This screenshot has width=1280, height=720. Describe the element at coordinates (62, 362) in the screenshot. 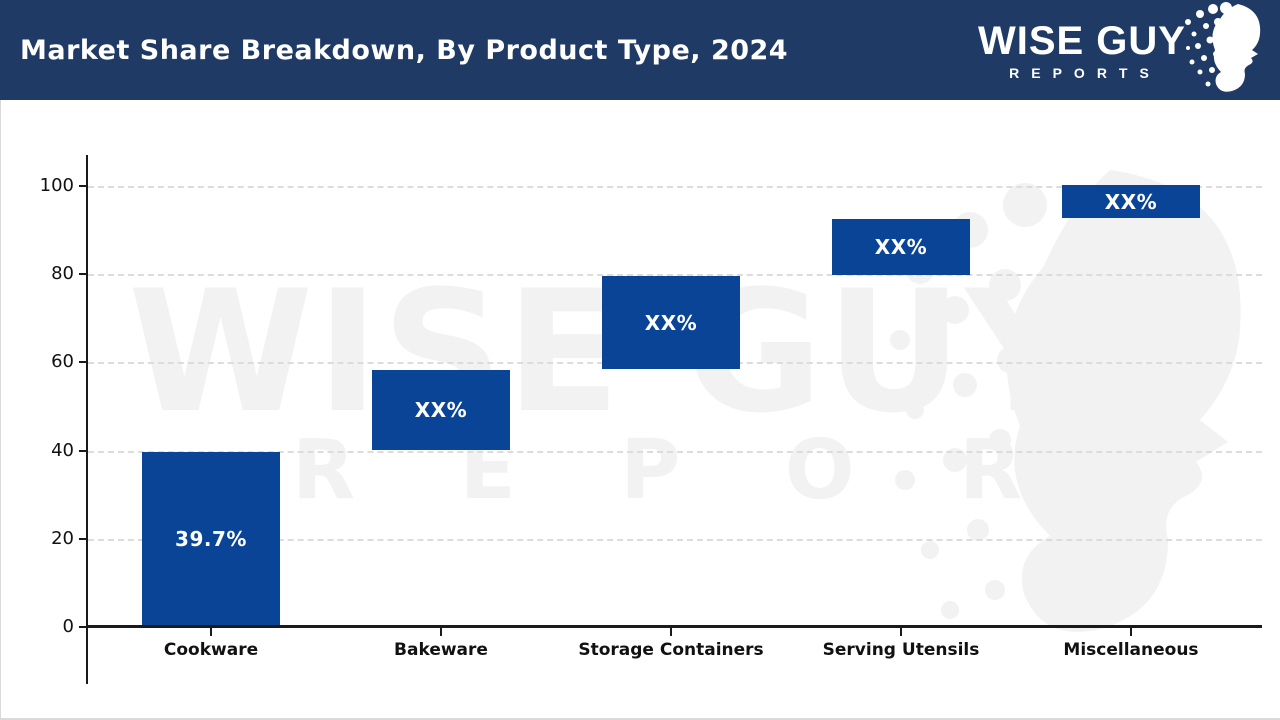

I see `y-tick-label-60: 60` at that location.